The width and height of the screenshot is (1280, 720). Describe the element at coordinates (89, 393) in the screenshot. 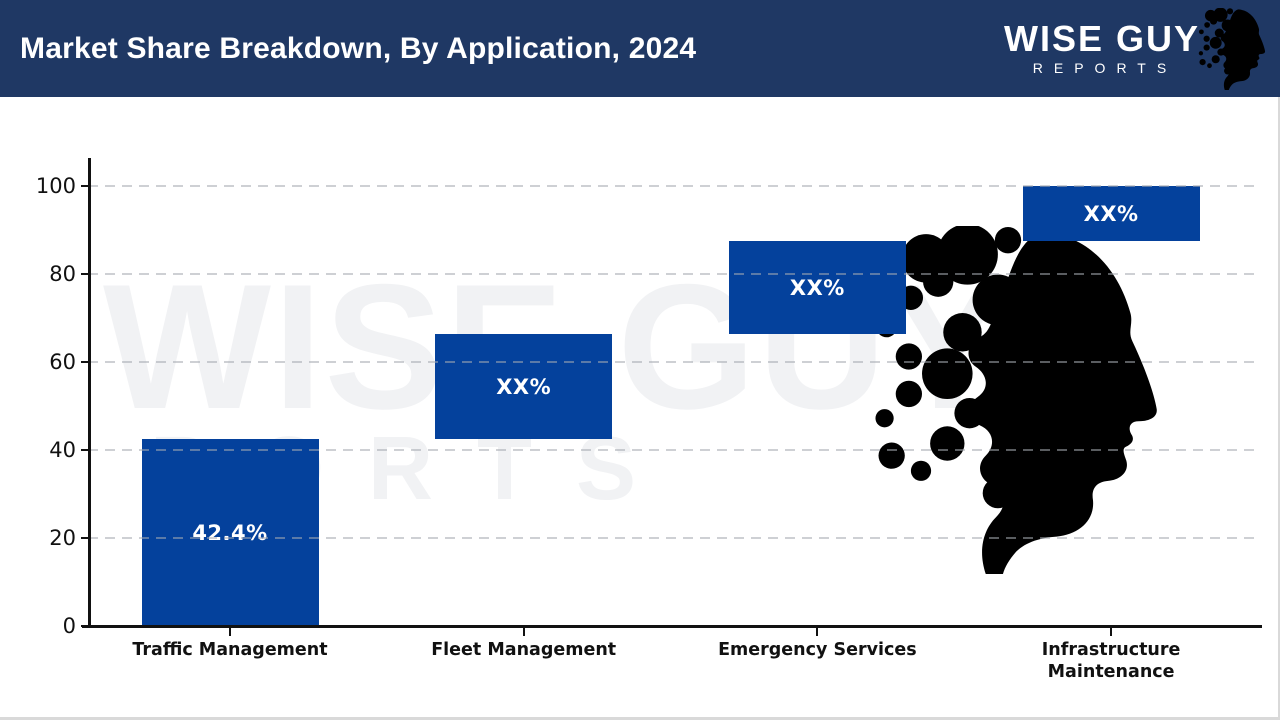

I see `y-axis-line` at that location.